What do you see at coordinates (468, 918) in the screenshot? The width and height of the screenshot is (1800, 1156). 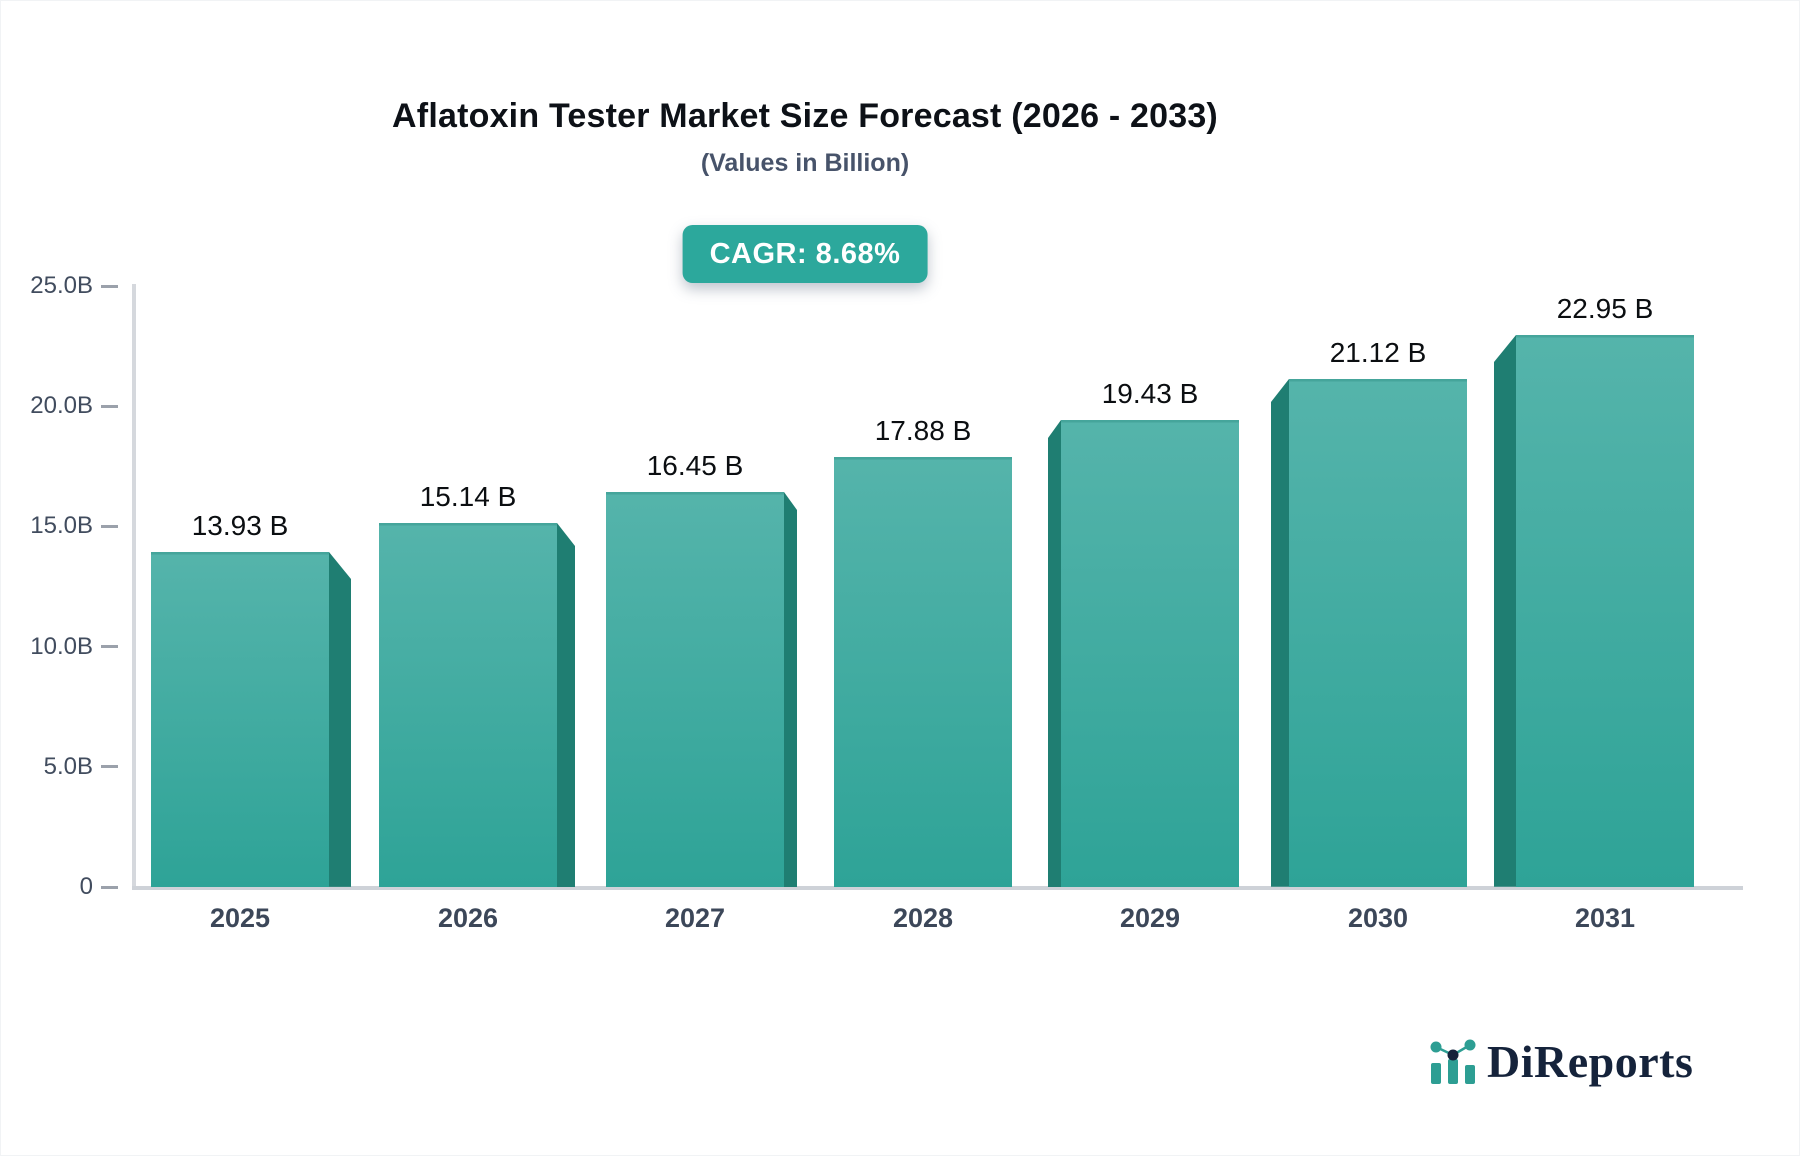 I see `x-axis-label: 2026` at bounding box center [468, 918].